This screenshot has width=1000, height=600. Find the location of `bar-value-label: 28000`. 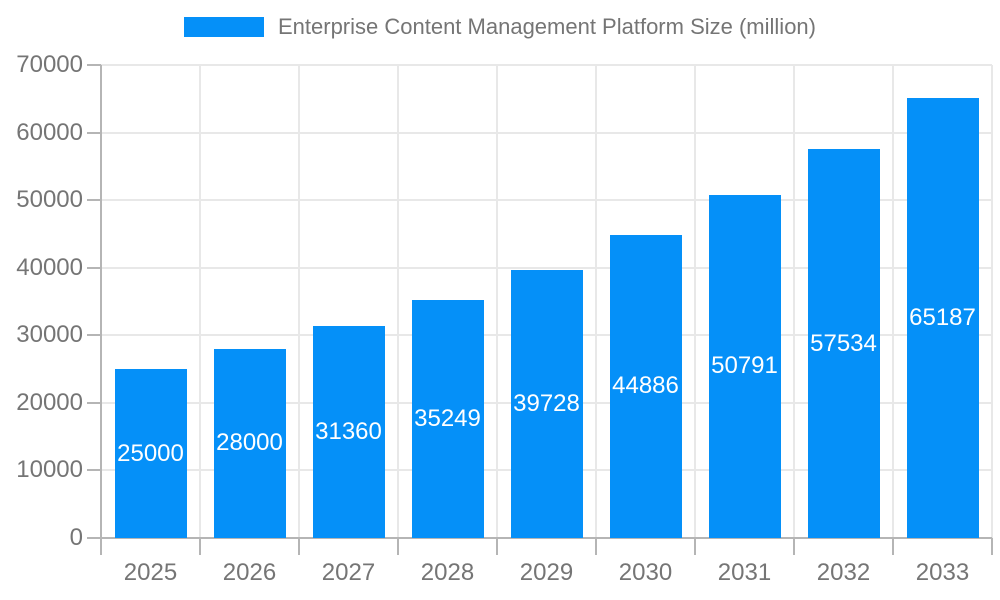

bar-value-label: 28000 is located at coordinates (249, 443).